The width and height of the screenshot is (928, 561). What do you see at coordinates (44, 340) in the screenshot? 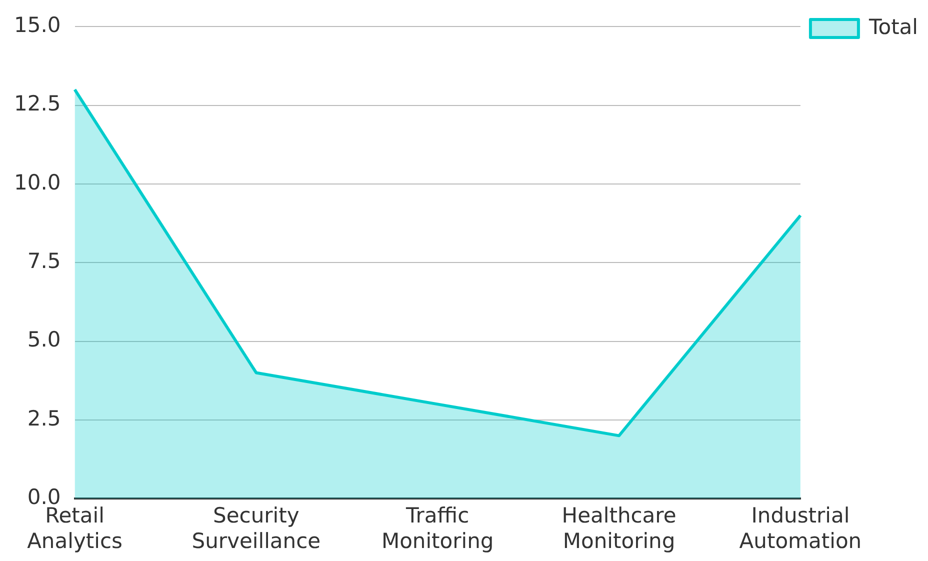
I see `y-tick-label: 5.0` at bounding box center [44, 340].